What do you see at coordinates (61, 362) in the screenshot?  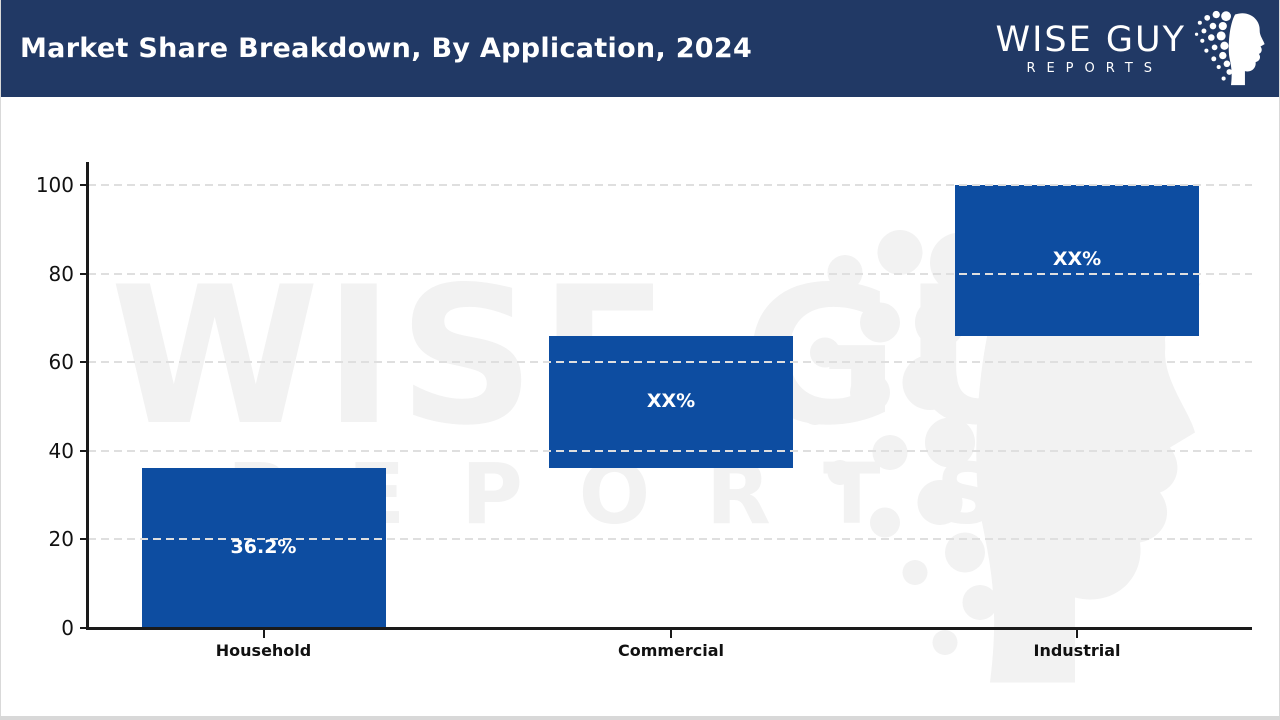 I see `y-tick-label-60: 60` at bounding box center [61, 362].